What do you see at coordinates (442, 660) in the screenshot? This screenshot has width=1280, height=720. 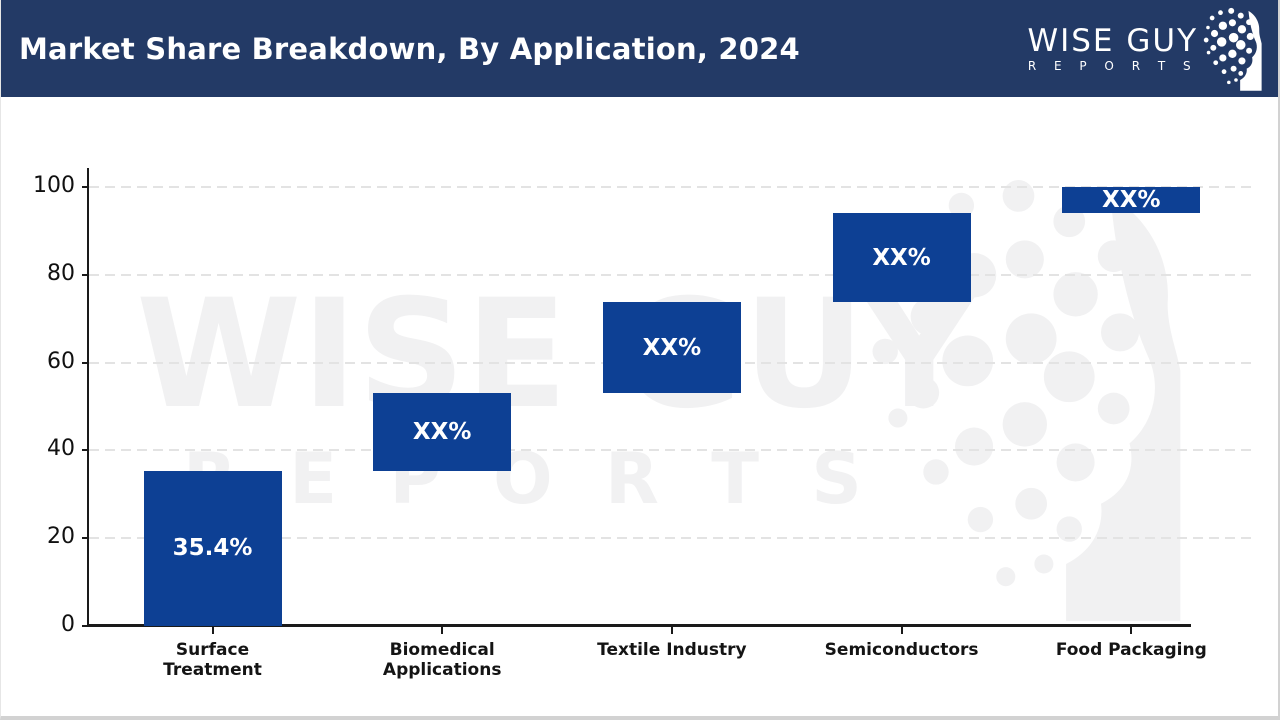 I see `x-axis-category-label: Biomedical Applications` at bounding box center [442, 660].